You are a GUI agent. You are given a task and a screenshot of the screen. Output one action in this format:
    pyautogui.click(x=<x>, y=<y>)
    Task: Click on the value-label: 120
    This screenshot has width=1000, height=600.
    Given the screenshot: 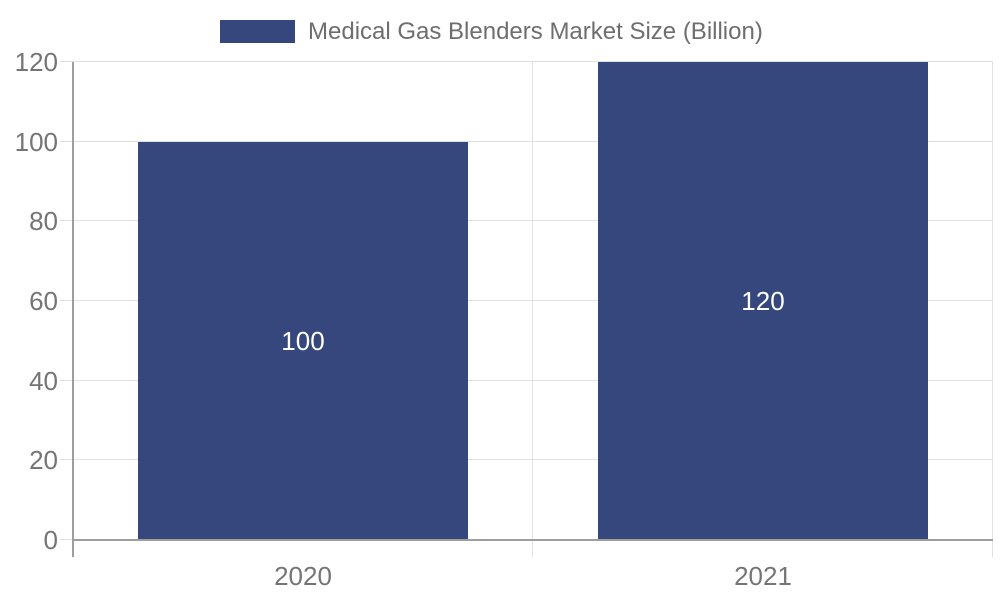 What is the action you would take?
    pyautogui.click(x=763, y=301)
    